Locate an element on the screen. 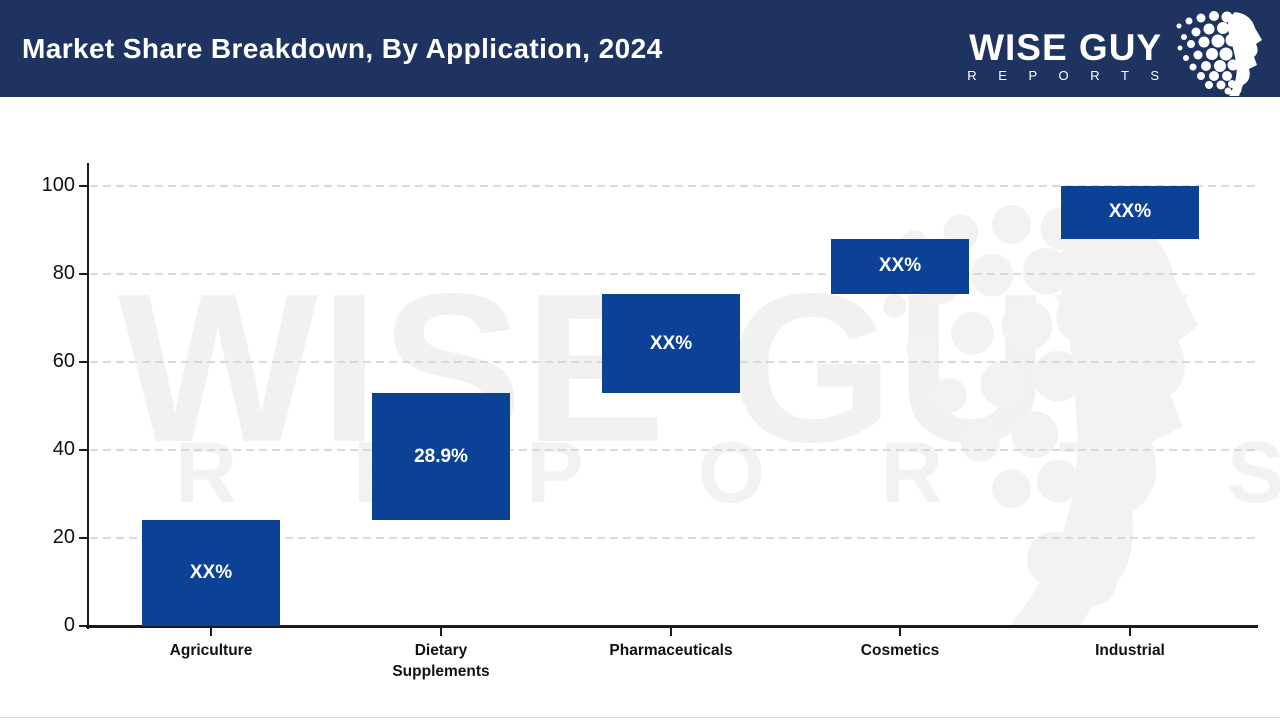 This screenshot has width=1280, height=720. bar-value-label: 28.9% is located at coordinates (441, 456).